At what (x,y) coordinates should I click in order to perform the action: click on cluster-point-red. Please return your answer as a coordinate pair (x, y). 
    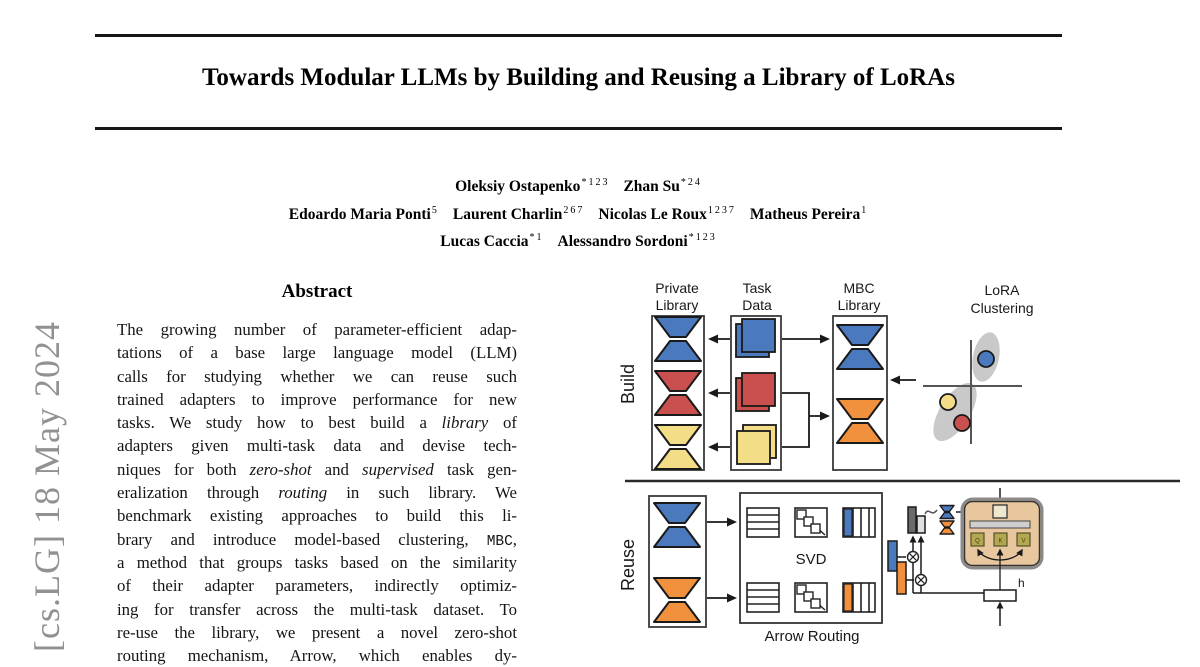
    Looking at the image, I should click on (962, 423).